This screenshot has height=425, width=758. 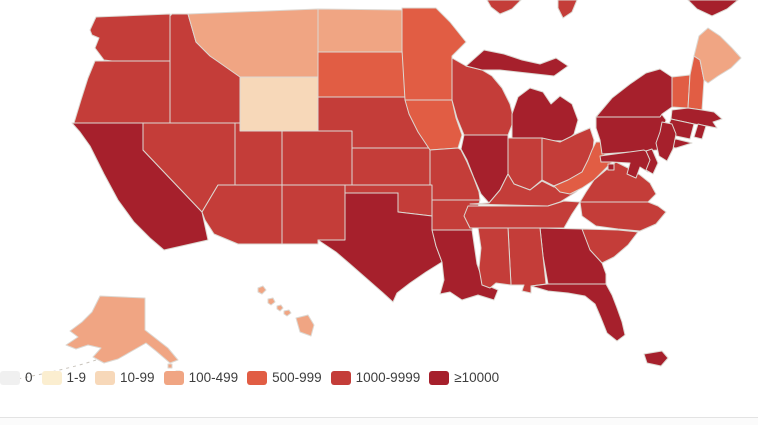 What do you see at coordinates (297, 378) in the screenshot?
I see `legend-label-4: 500-999` at bounding box center [297, 378].